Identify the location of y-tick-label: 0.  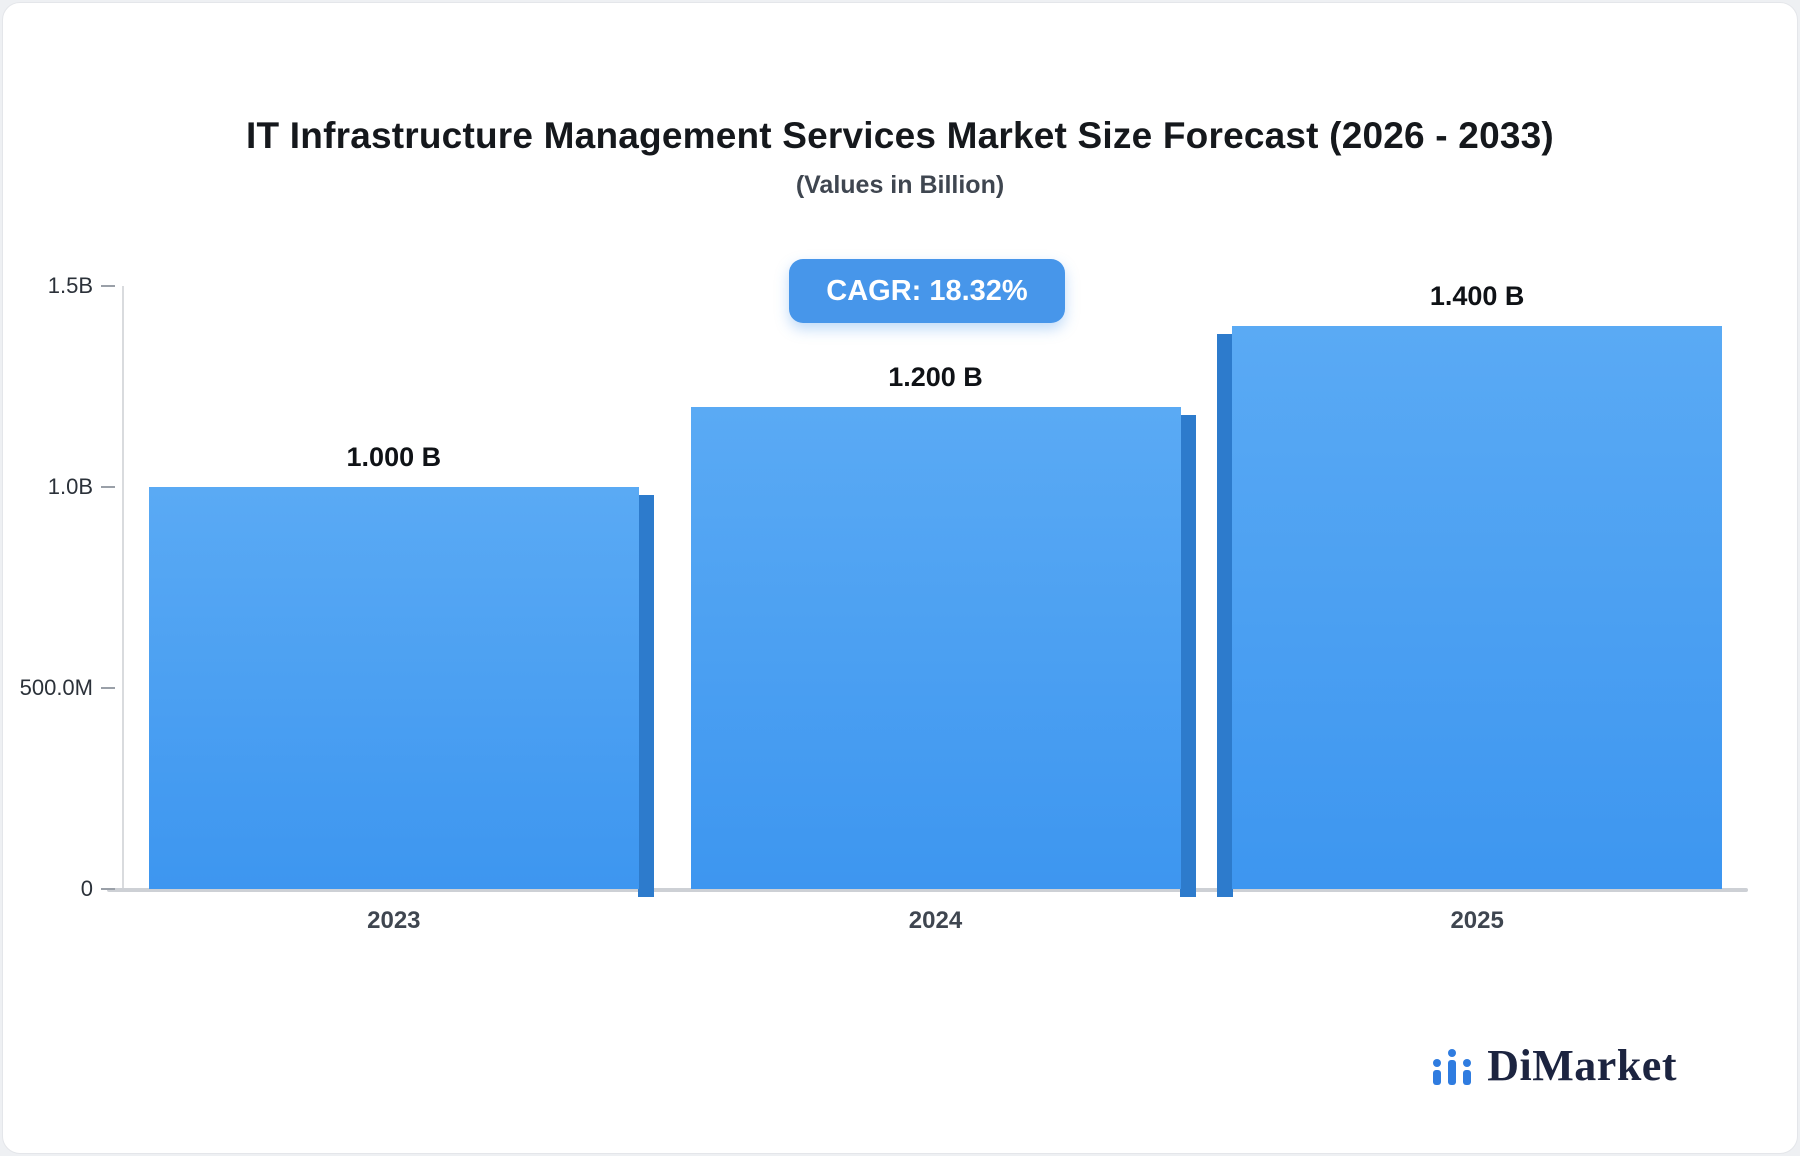
(86, 888).